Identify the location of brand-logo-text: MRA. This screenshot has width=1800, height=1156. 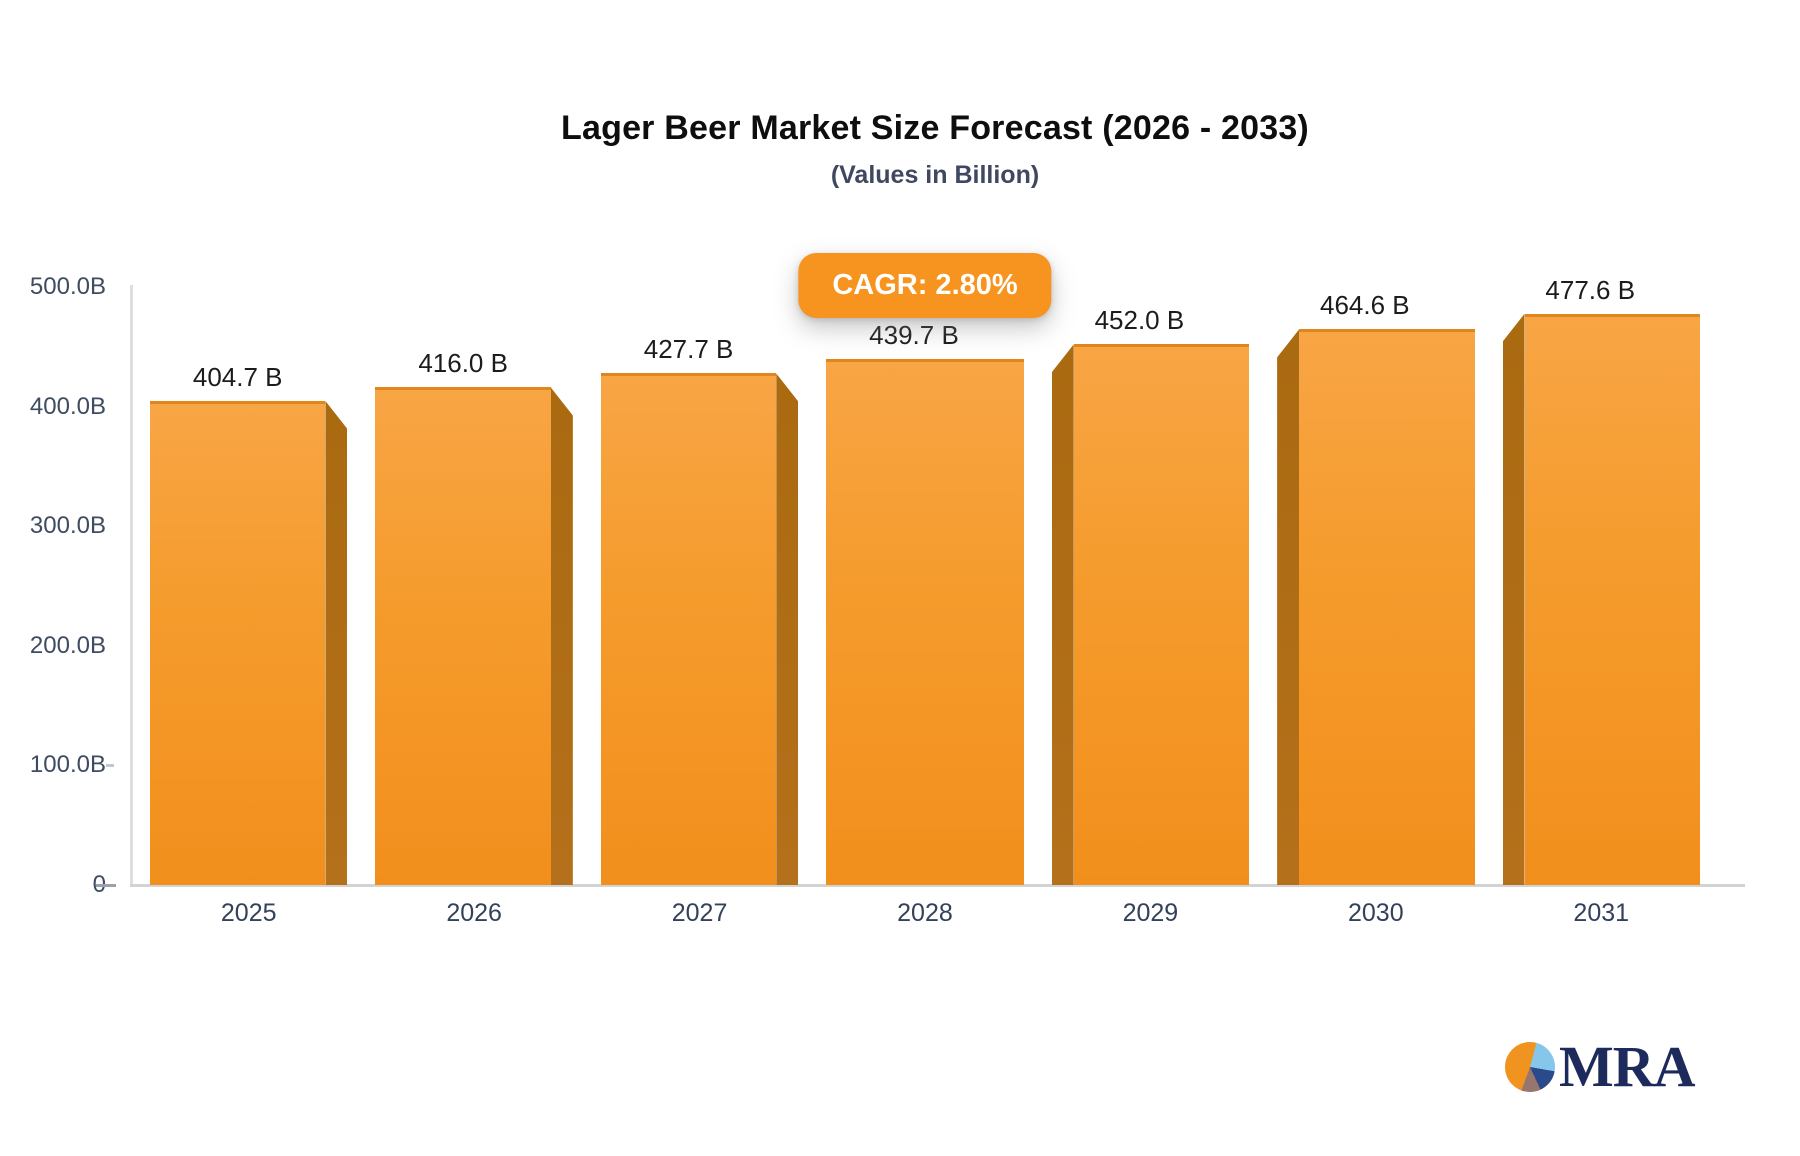
(1627, 1066).